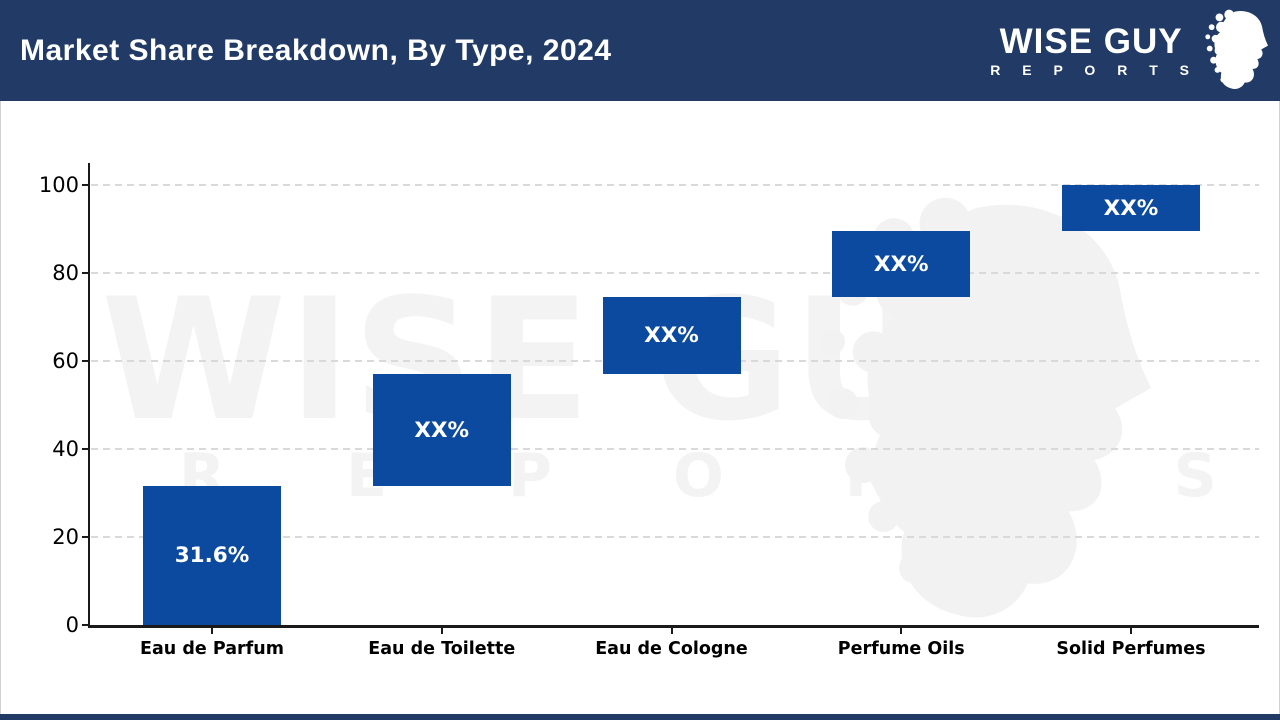 The image size is (1280, 720). Describe the element at coordinates (72, 625) in the screenshot. I see `y-tick-label-0: 0` at that location.